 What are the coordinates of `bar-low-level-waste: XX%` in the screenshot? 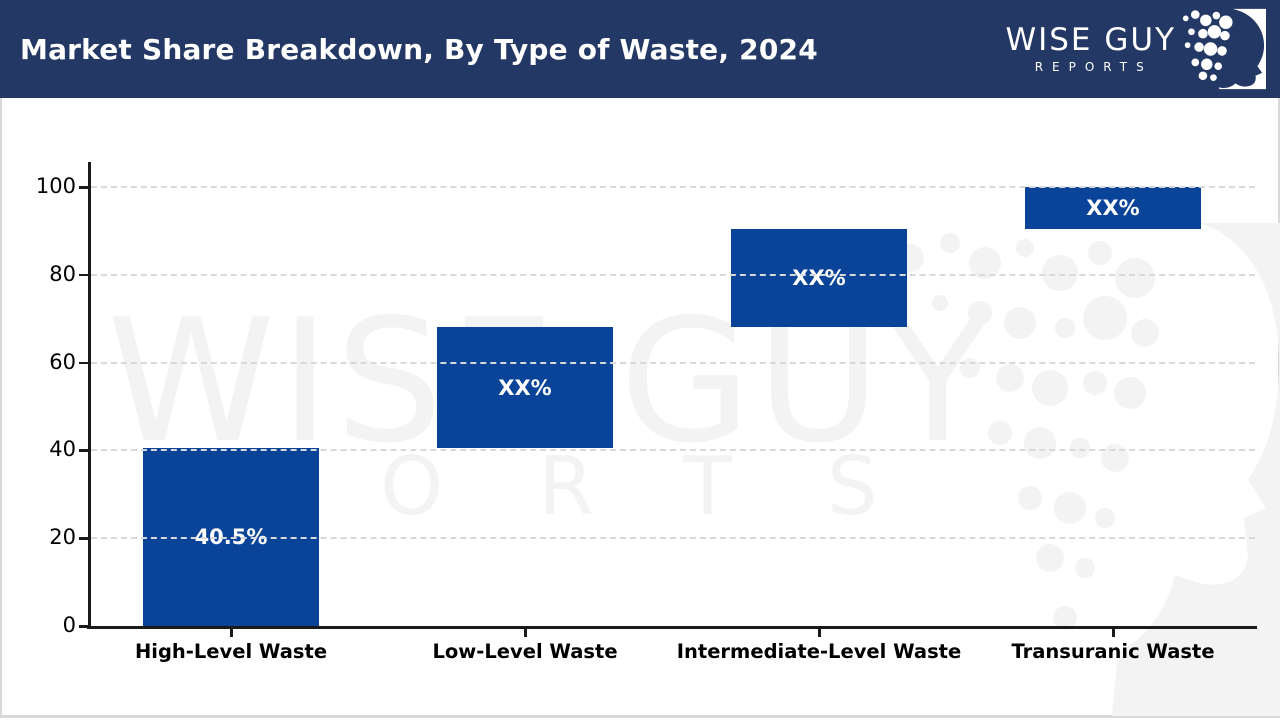 It's located at (525, 388).